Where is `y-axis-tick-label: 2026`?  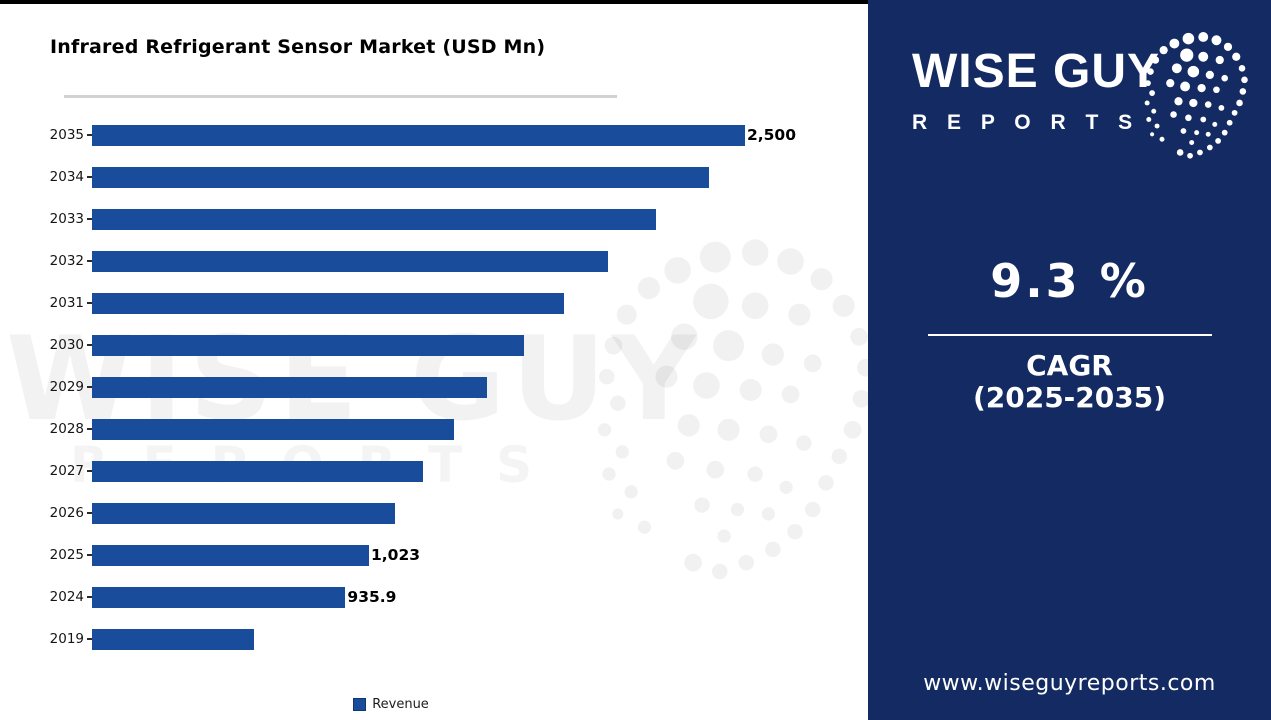 y-axis-tick-label: 2026 is located at coordinates (66, 513).